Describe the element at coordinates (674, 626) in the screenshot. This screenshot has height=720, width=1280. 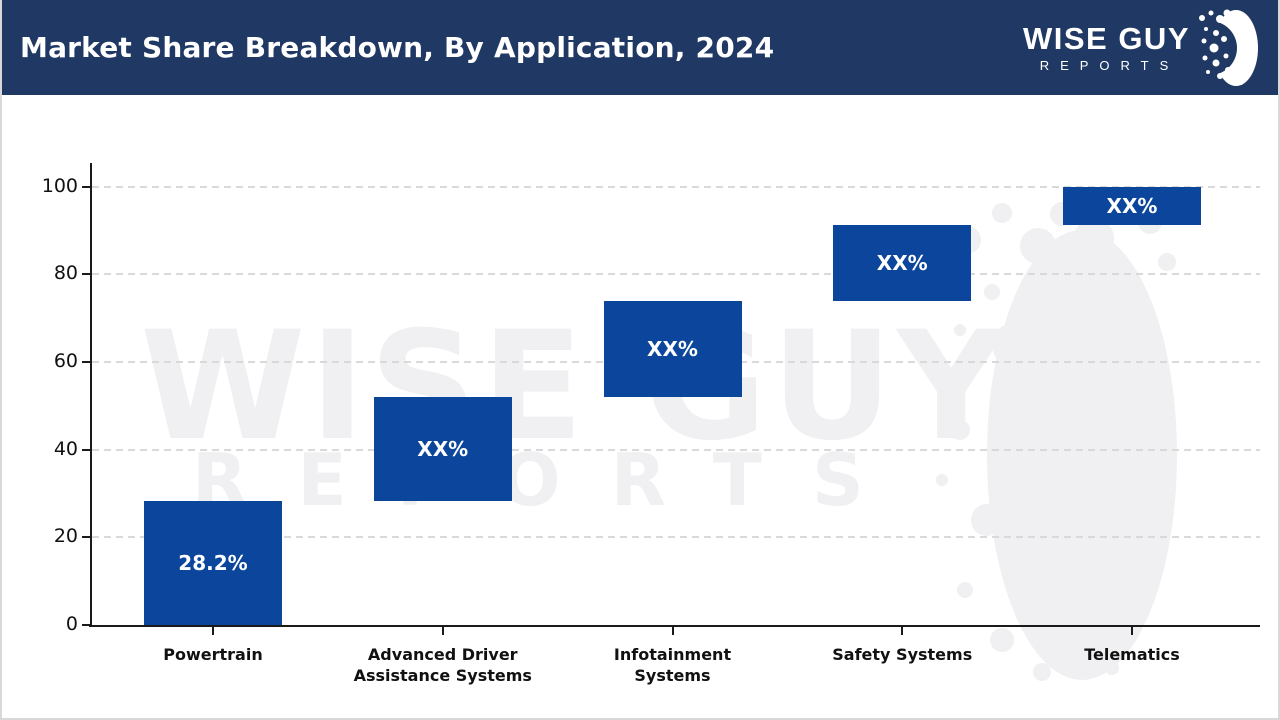
I see `x-axis-line` at that location.